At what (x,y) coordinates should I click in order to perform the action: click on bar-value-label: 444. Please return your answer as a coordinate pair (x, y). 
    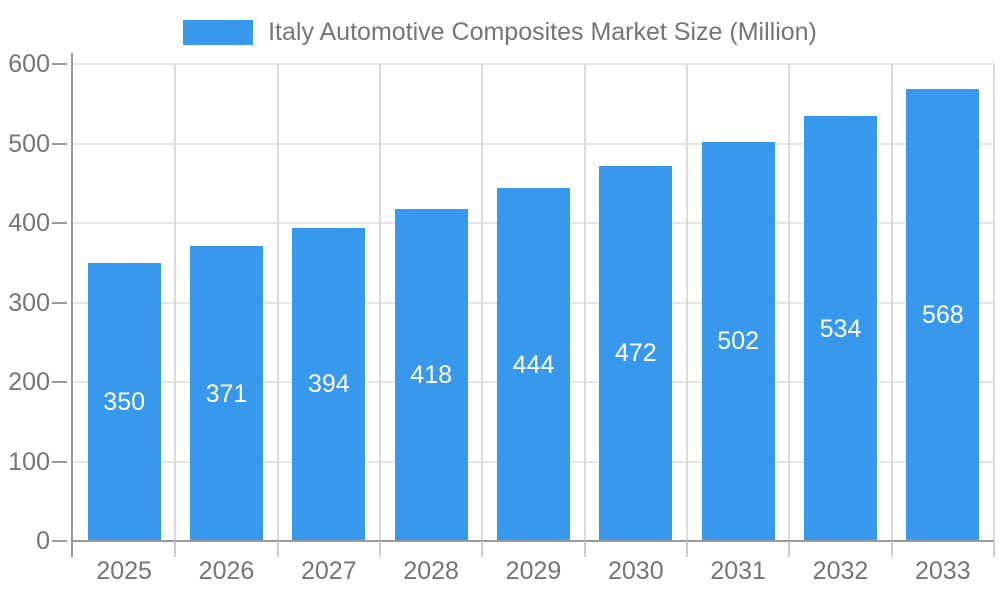
    Looking at the image, I should click on (533, 364).